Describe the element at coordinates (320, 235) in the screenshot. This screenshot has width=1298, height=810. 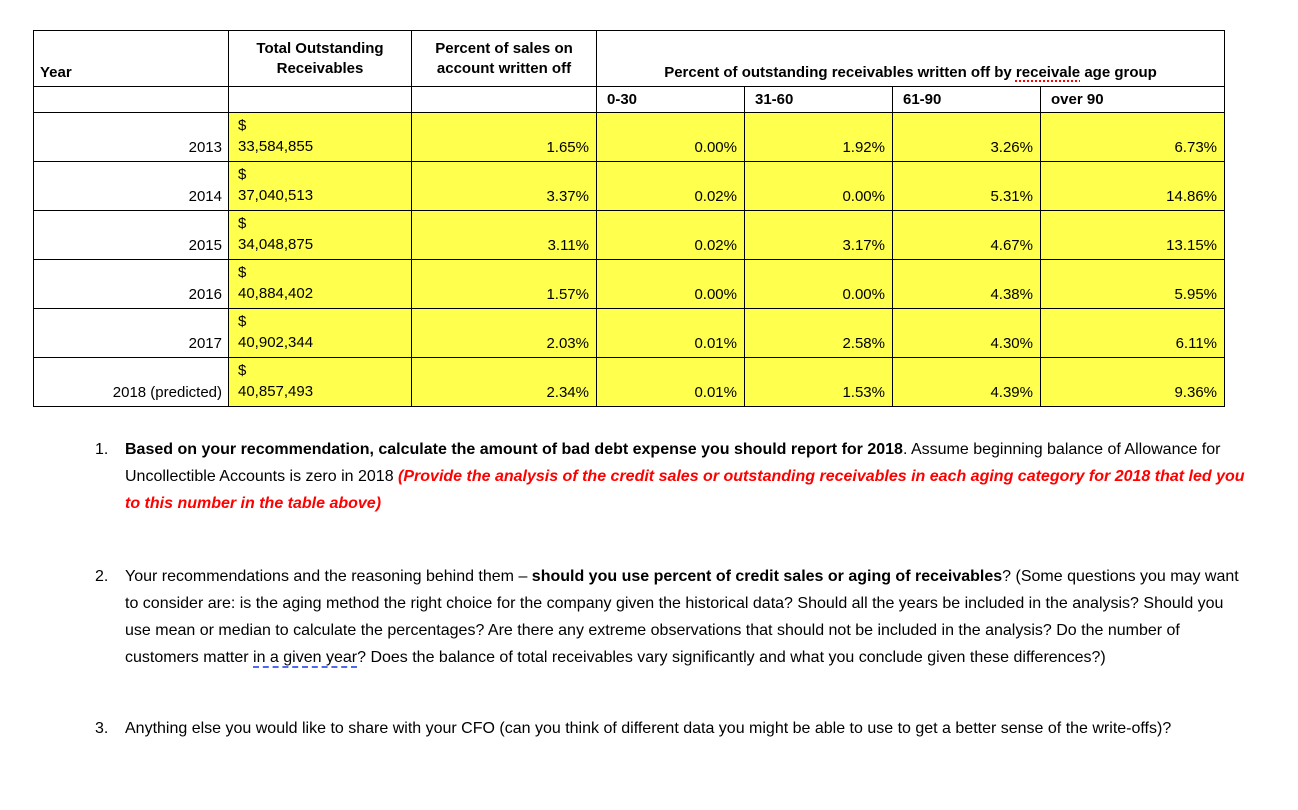
I see `receivables-cell: $34,048,875` at that location.